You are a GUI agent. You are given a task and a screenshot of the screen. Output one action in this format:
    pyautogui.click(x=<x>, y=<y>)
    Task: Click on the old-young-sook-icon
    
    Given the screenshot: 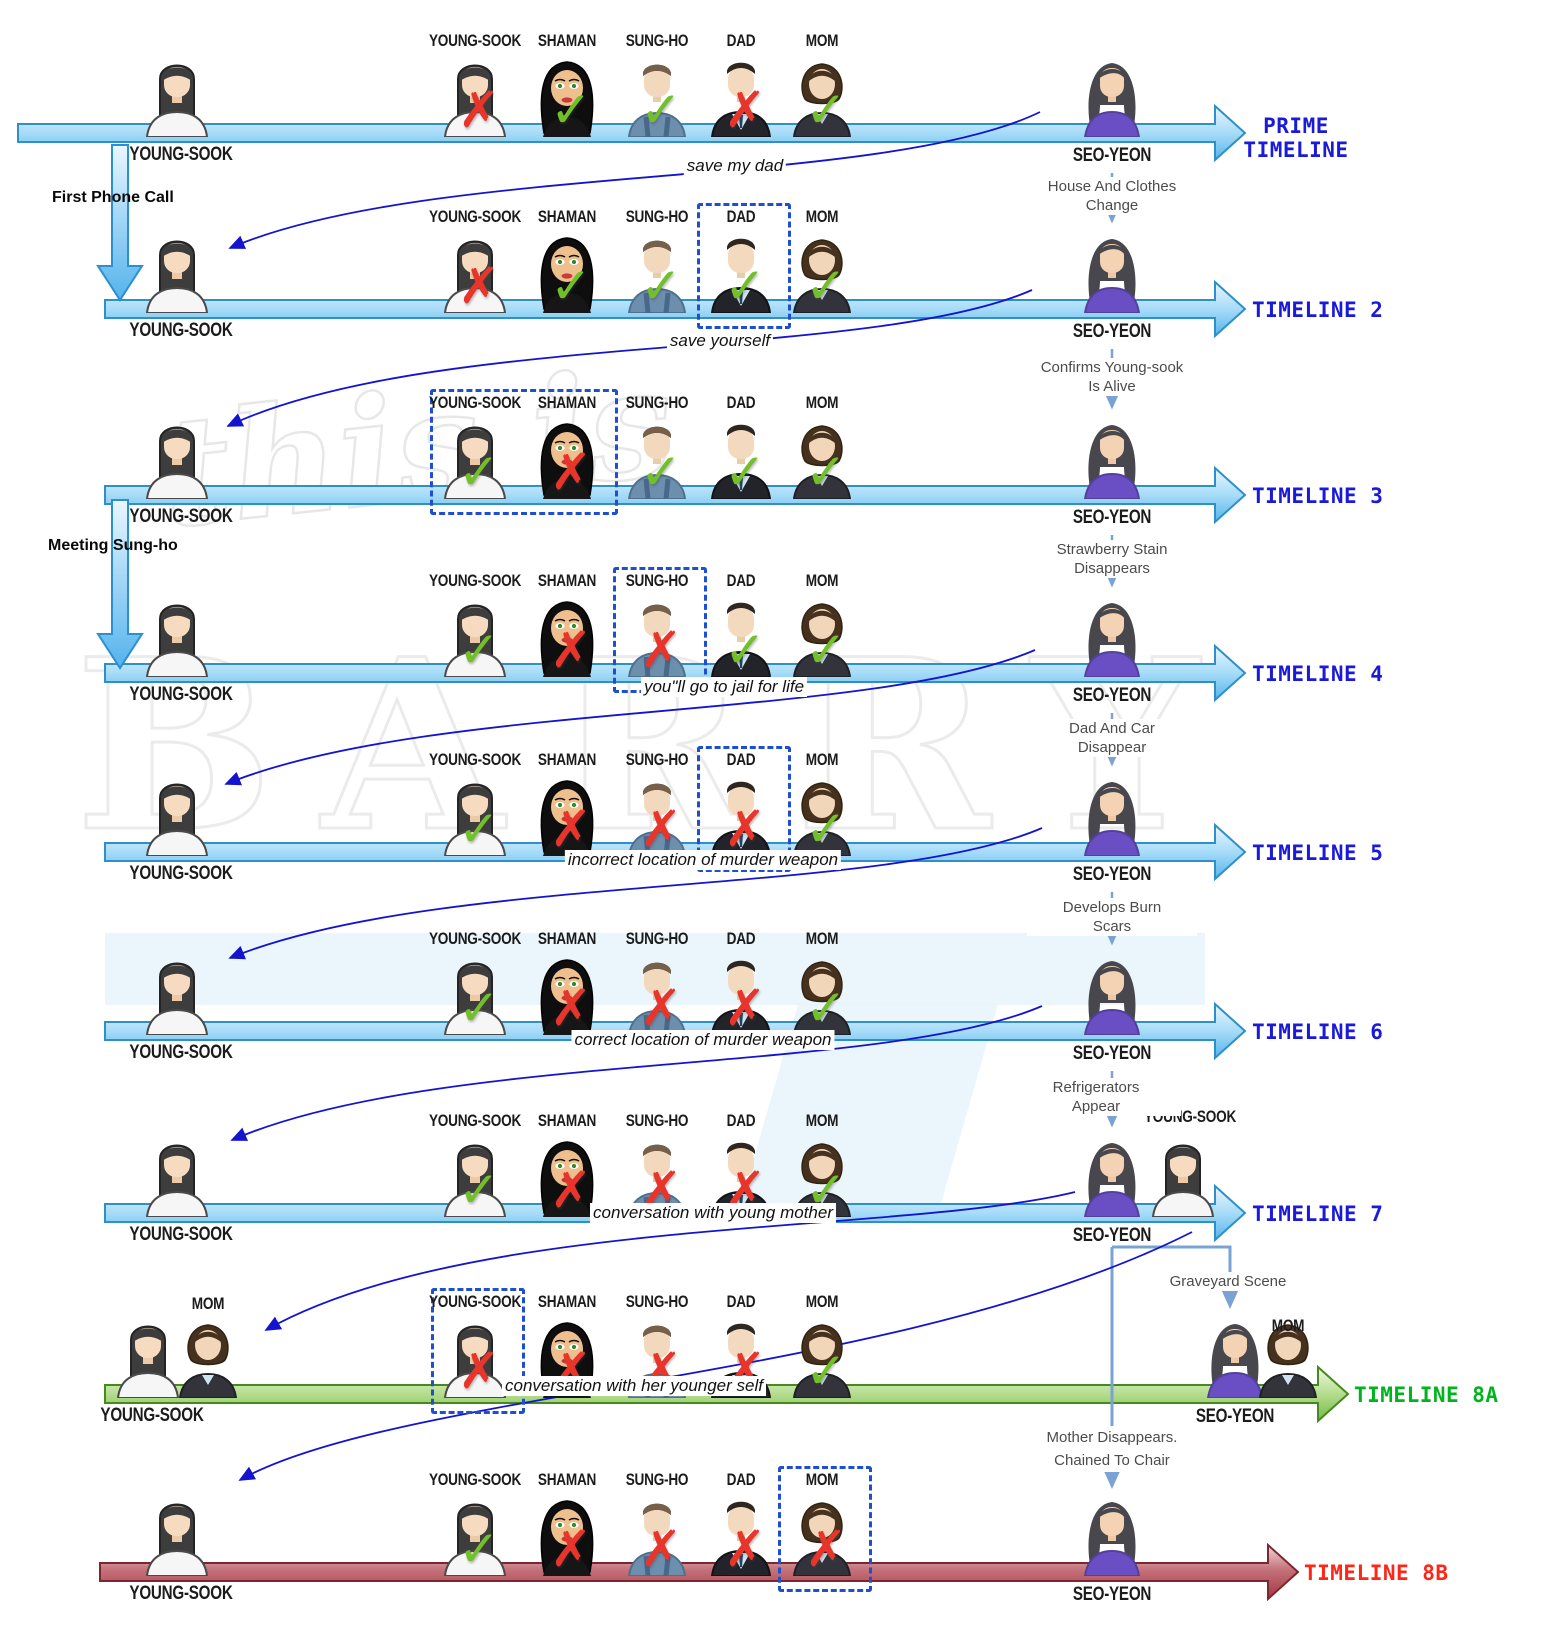 What is the action you would take?
    pyautogui.click(x=1183, y=1175)
    